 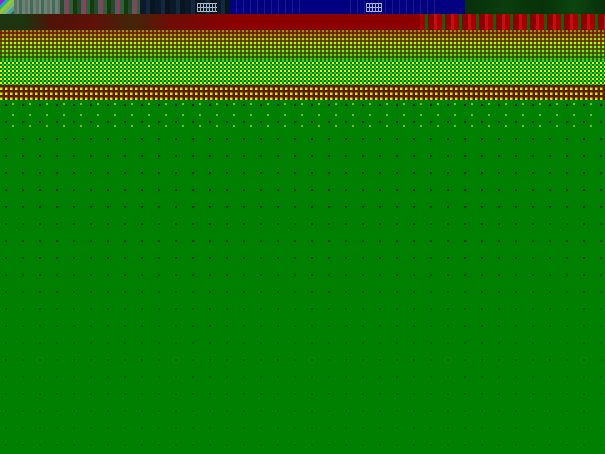 I want to click on bright-green-dither-band, so click(x=302, y=72).